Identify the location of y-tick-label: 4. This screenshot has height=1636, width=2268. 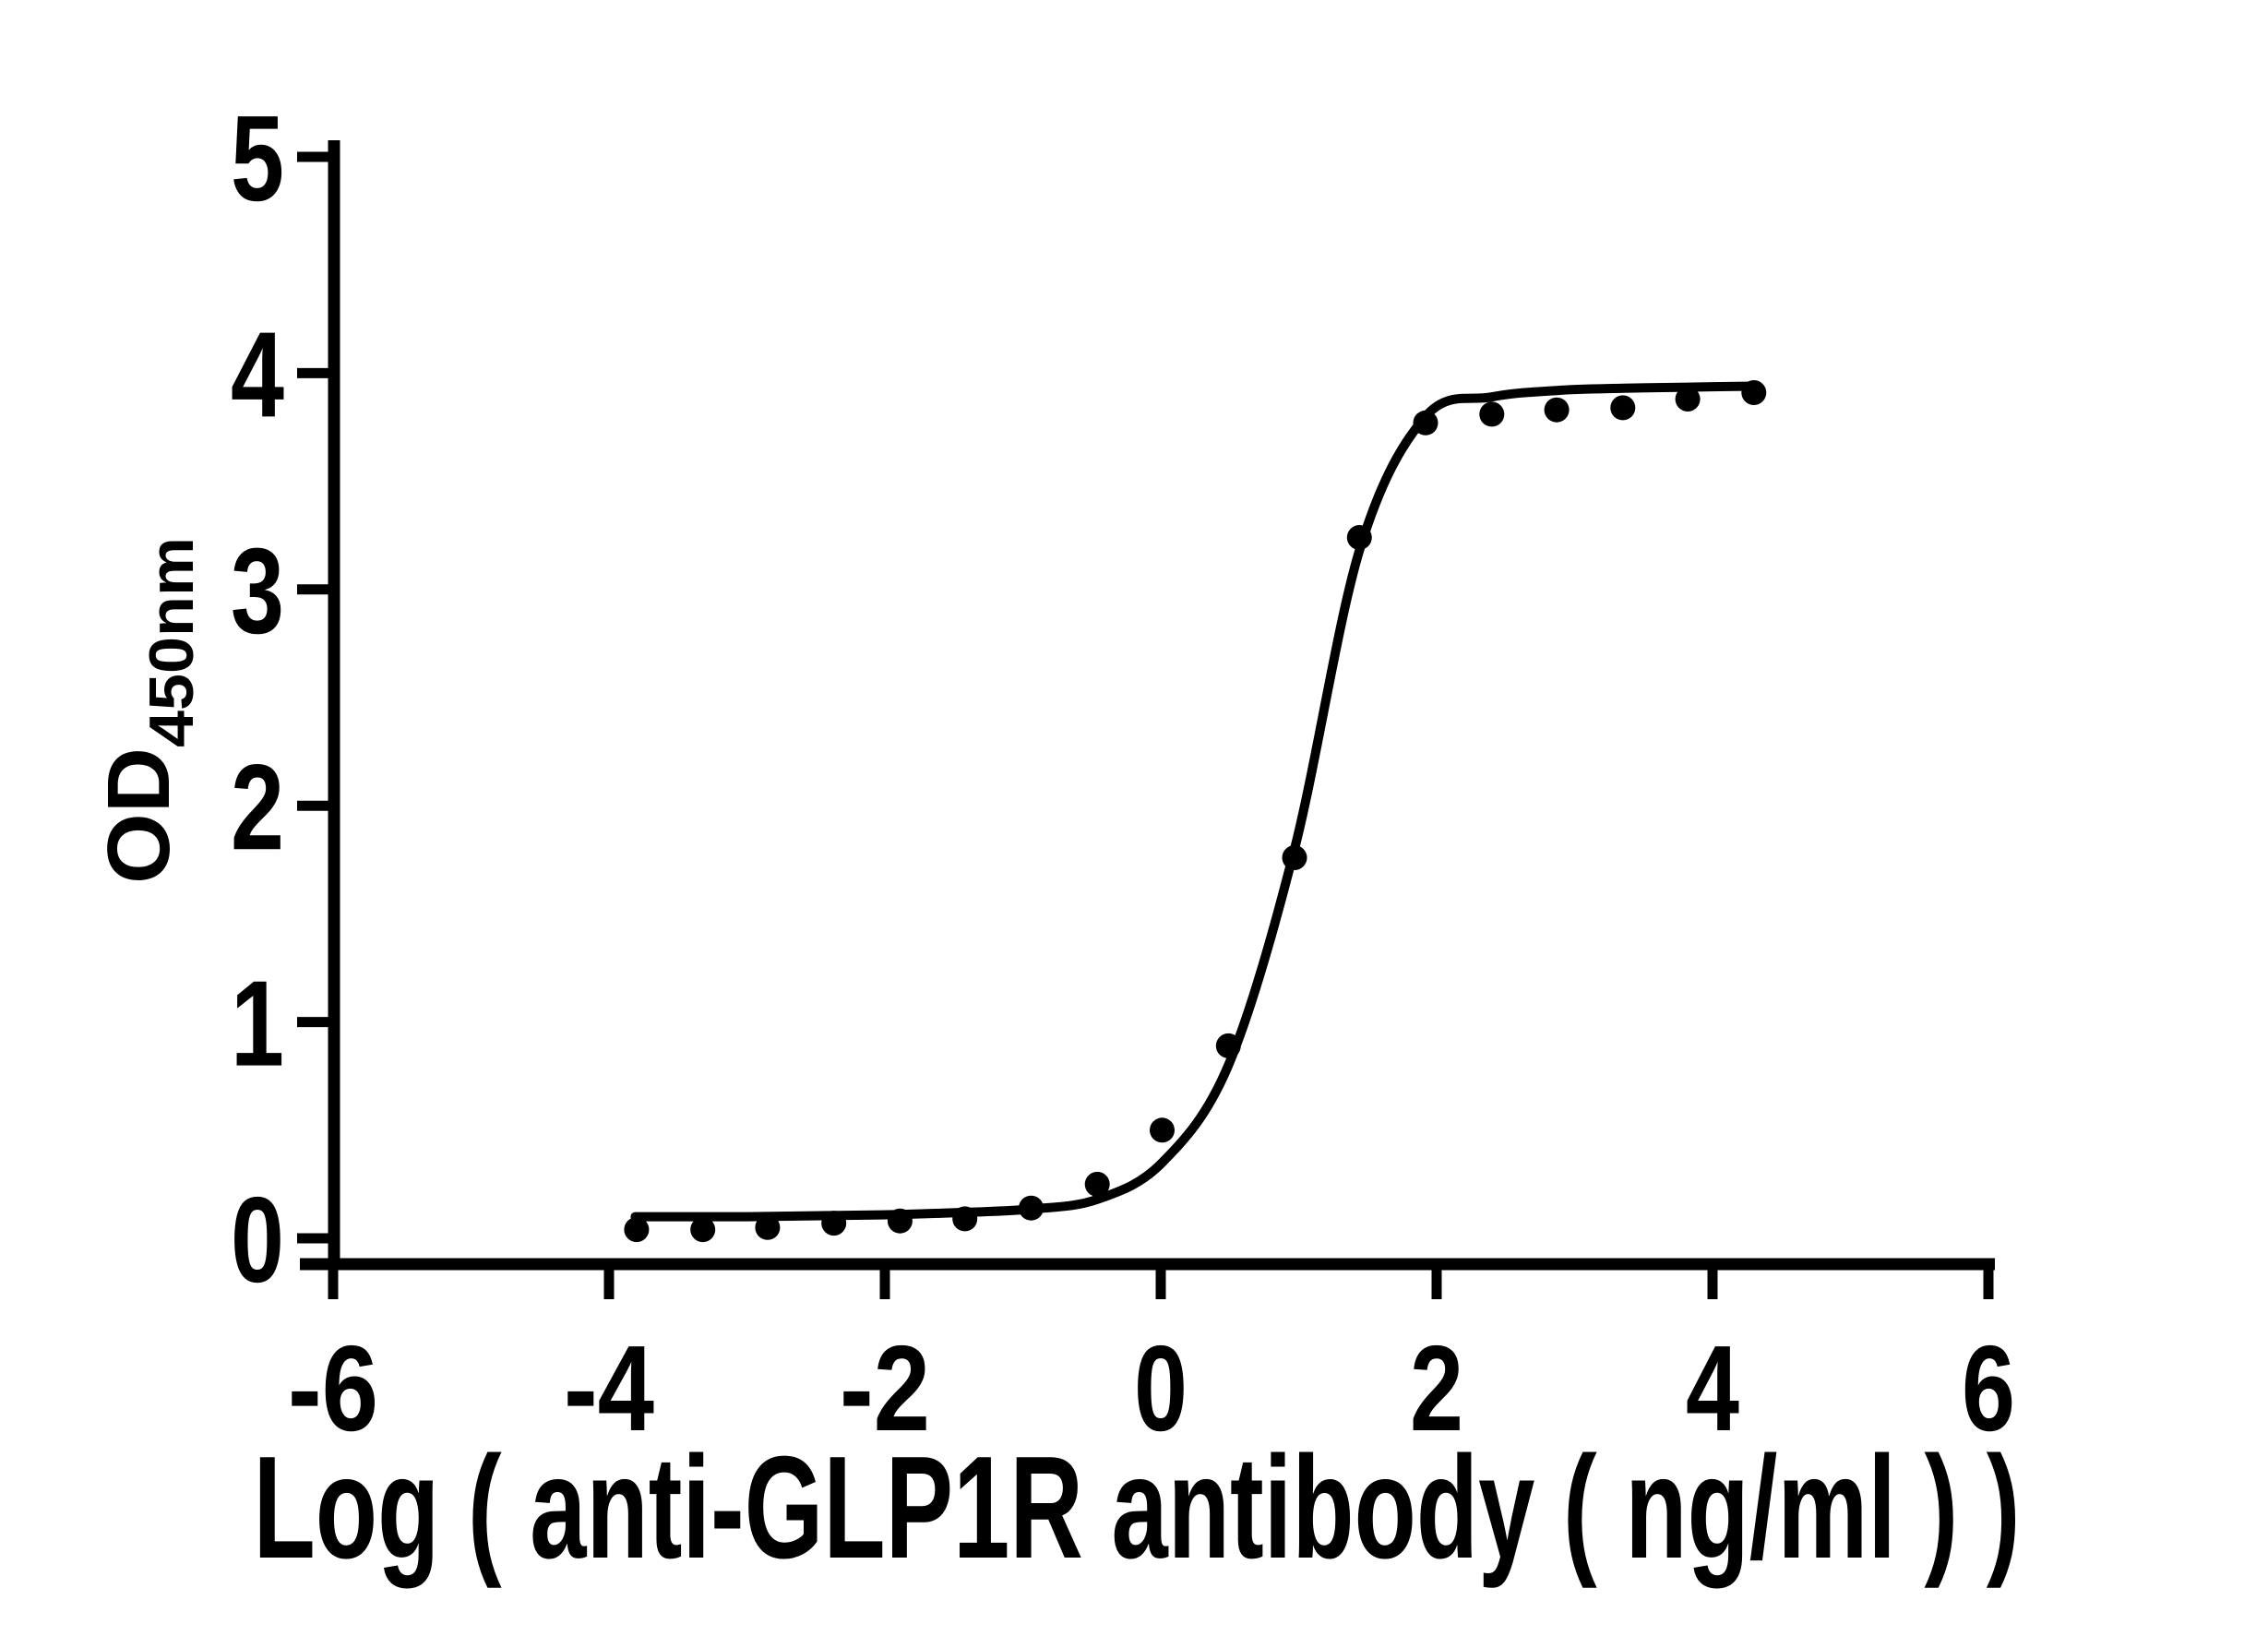
(257, 374).